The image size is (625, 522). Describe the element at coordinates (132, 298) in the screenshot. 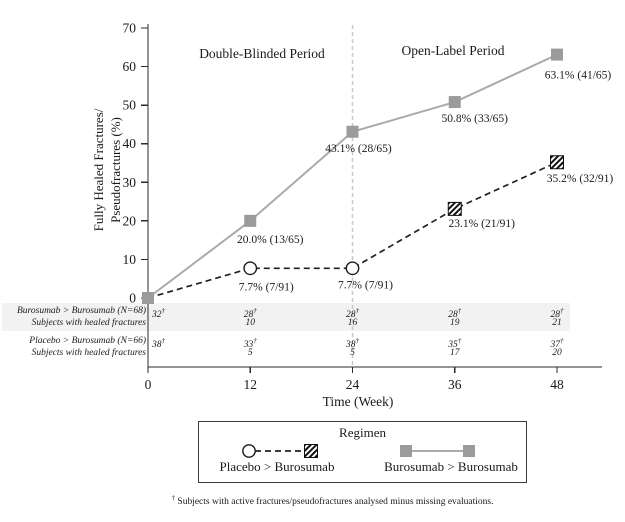

I see `y-tick-label: 0` at that location.